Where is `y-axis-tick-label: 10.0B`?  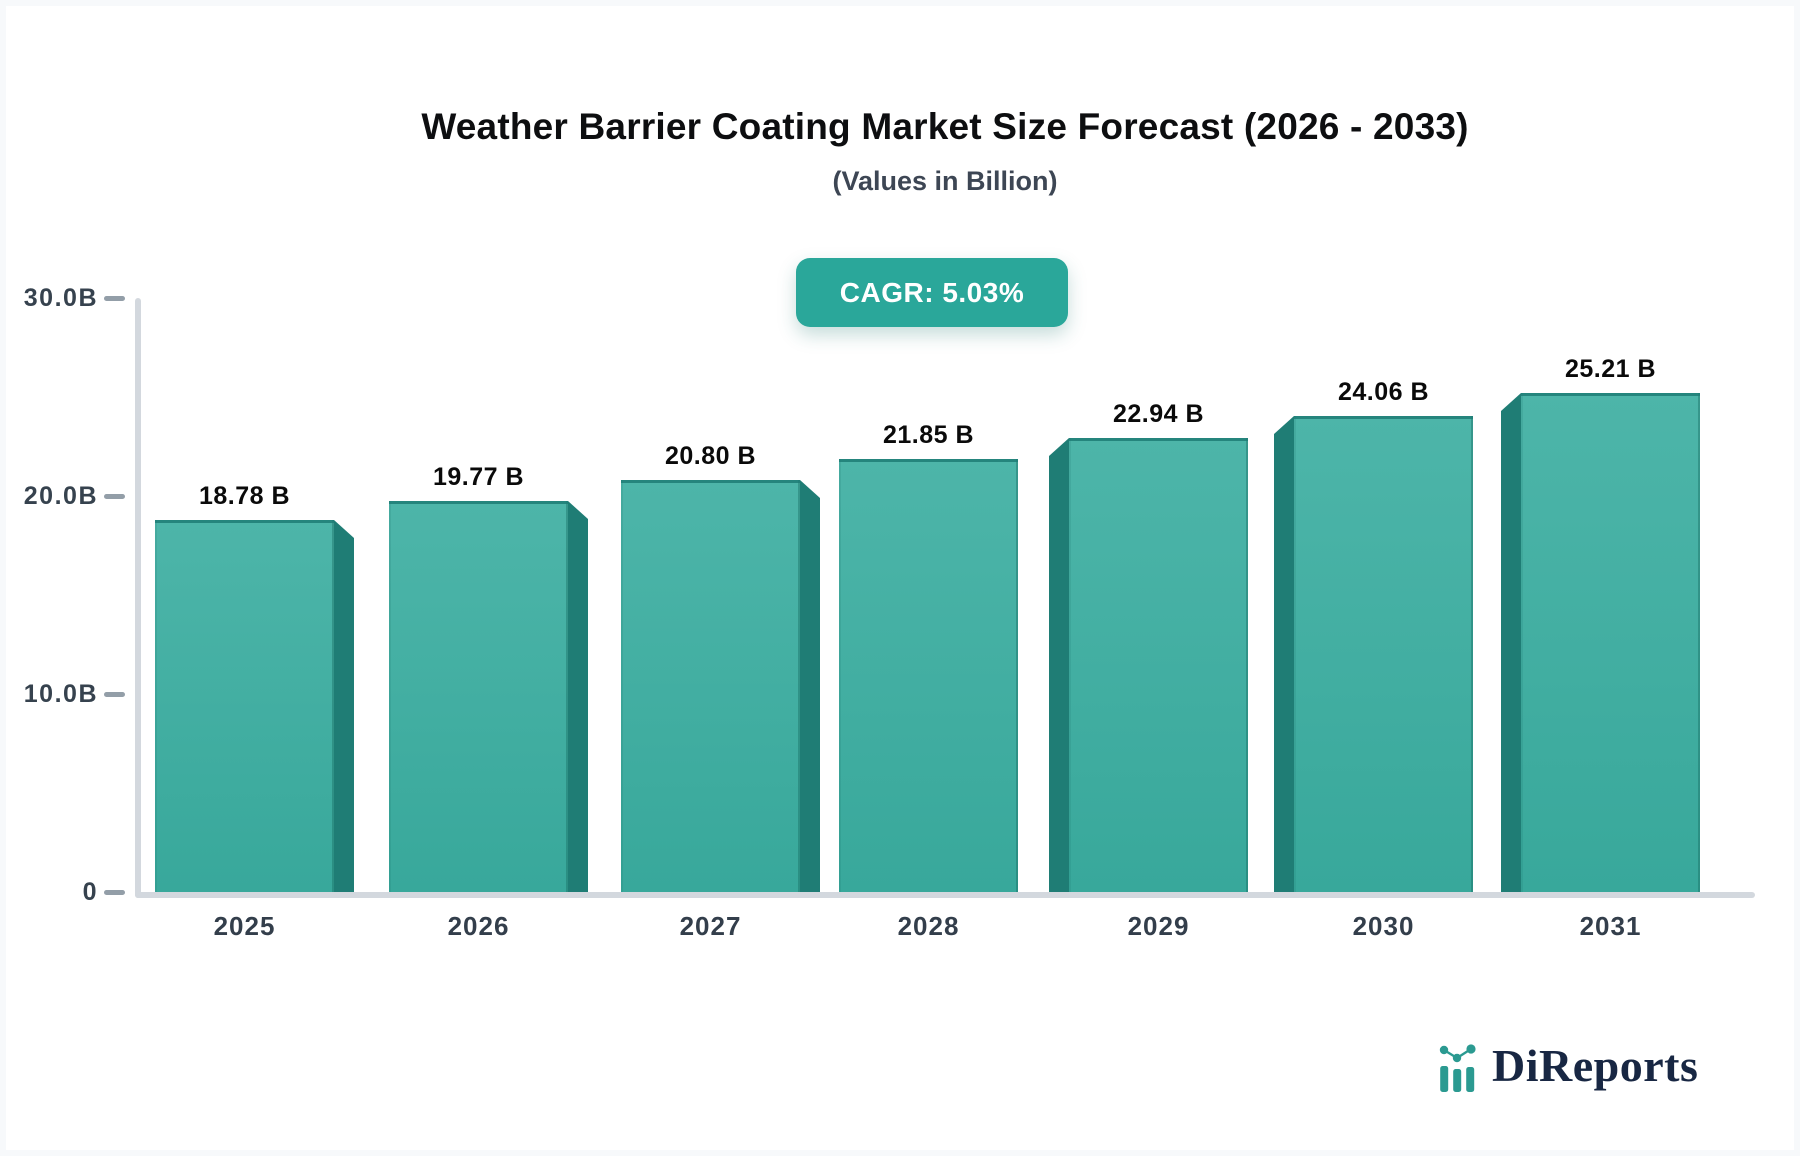 y-axis-tick-label: 10.0B is located at coordinates (60, 694).